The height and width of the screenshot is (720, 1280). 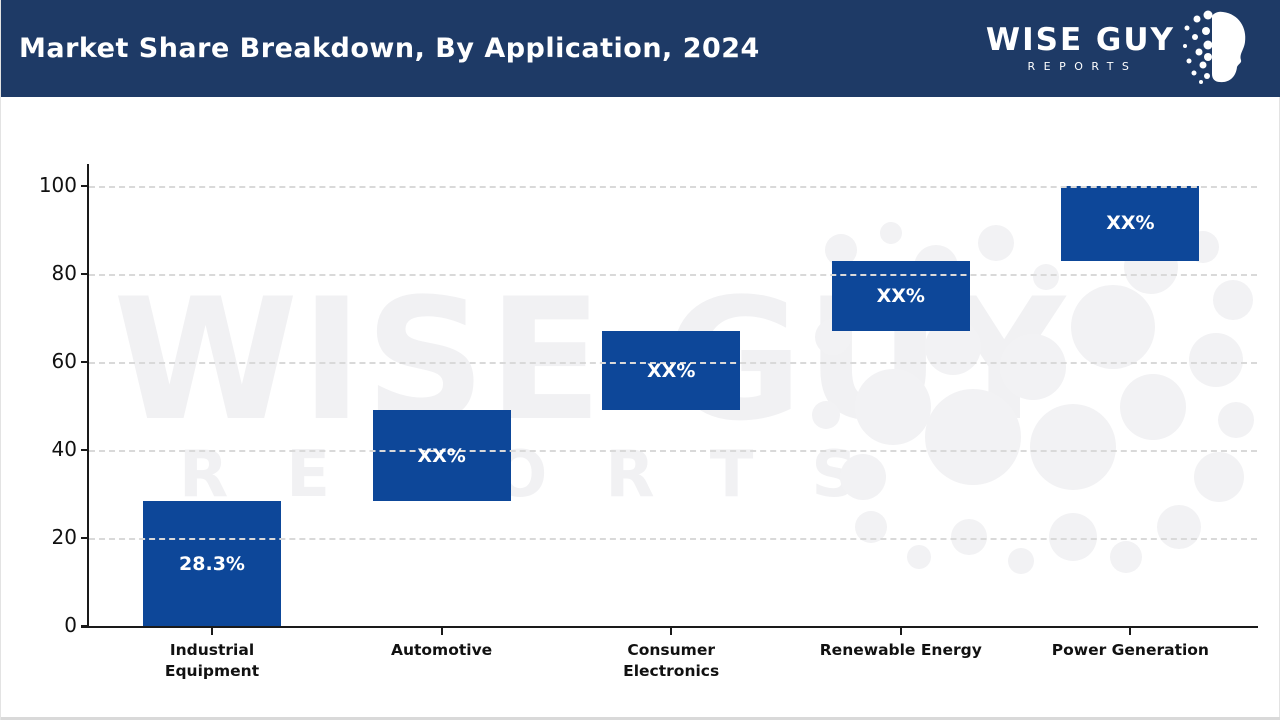 What do you see at coordinates (57, 185) in the screenshot?
I see `y-tick-label-100: 100` at bounding box center [57, 185].